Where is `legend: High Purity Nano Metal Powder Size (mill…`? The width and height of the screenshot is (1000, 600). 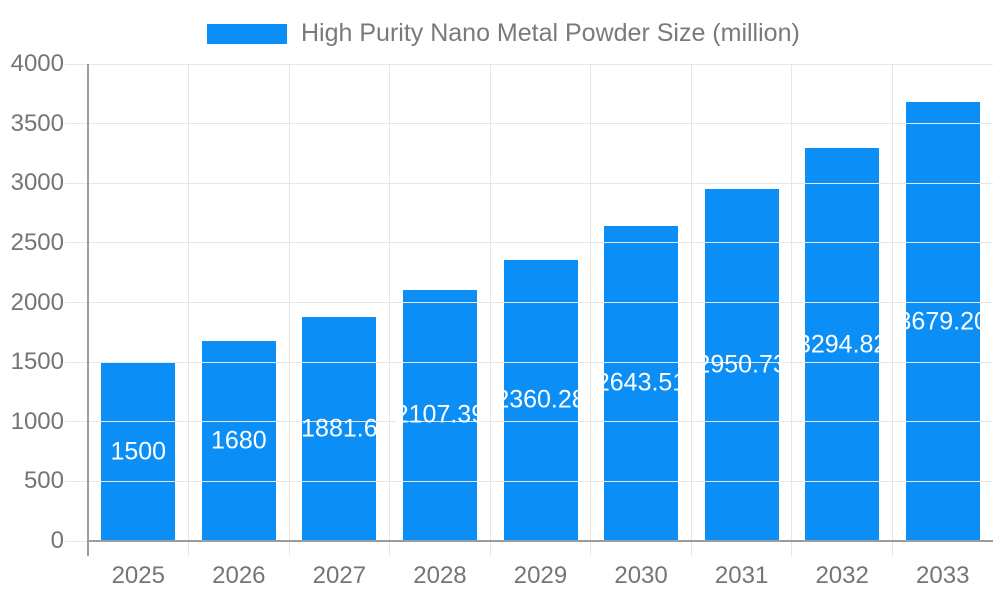
legend: High Purity Nano Metal Powder Size (mill… is located at coordinates (503, 33).